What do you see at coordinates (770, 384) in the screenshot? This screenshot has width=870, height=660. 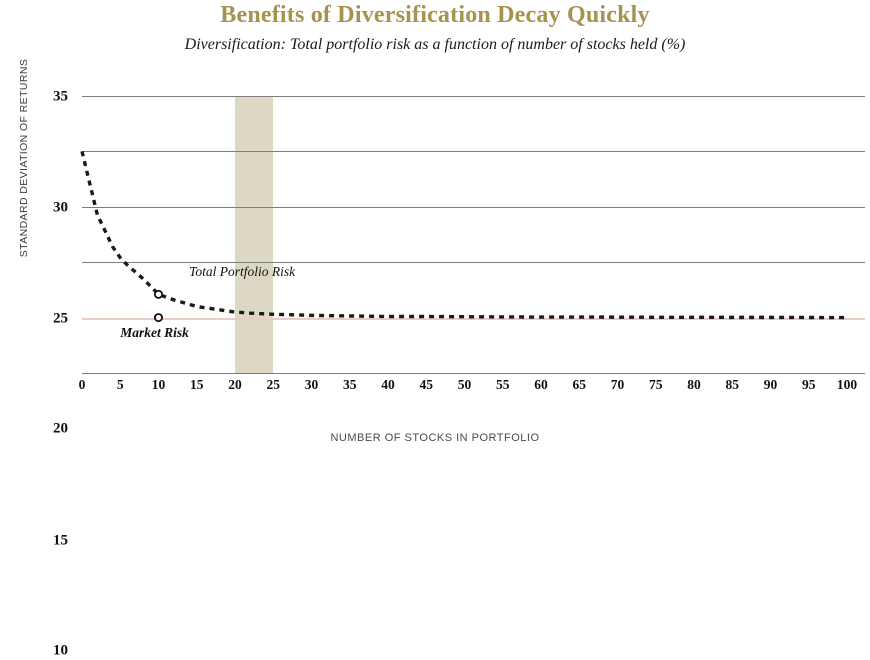 I see `x-axis-tick-label: 90` at bounding box center [770, 384].